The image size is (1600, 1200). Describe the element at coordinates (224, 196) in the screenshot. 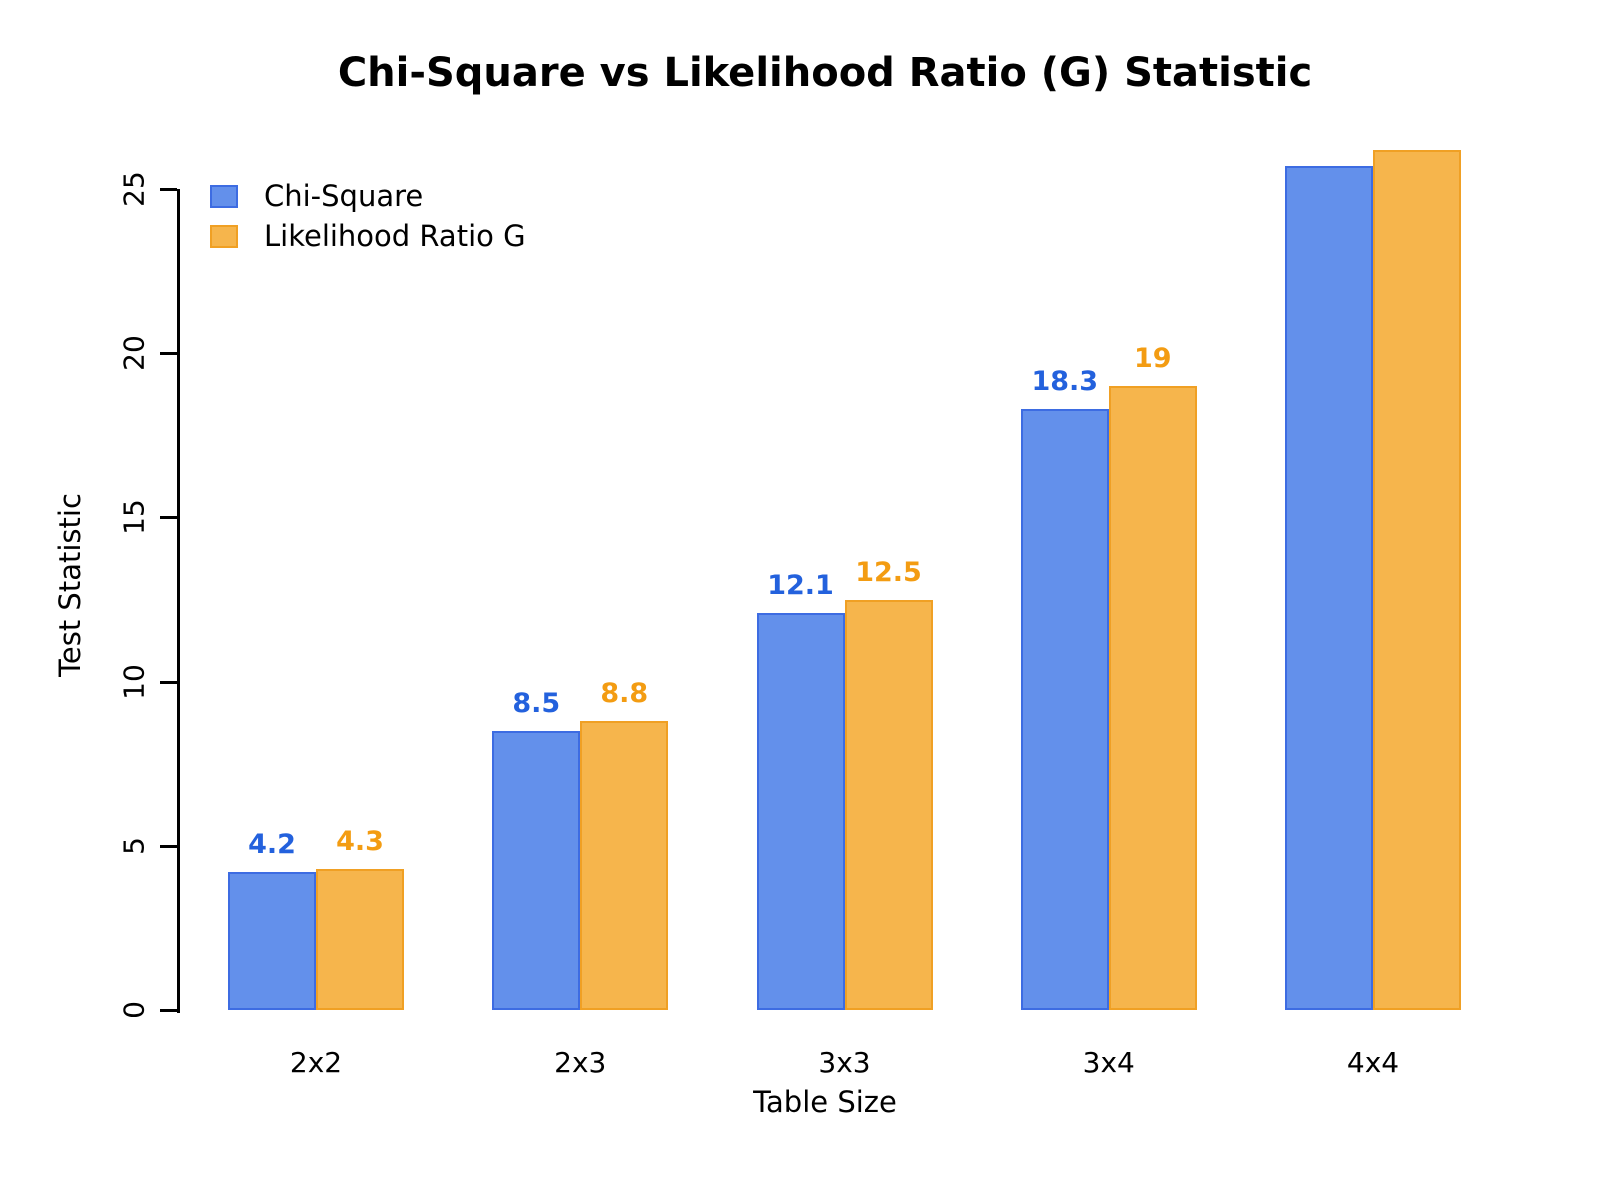

I see `legend-swatch-chi-square` at that location.